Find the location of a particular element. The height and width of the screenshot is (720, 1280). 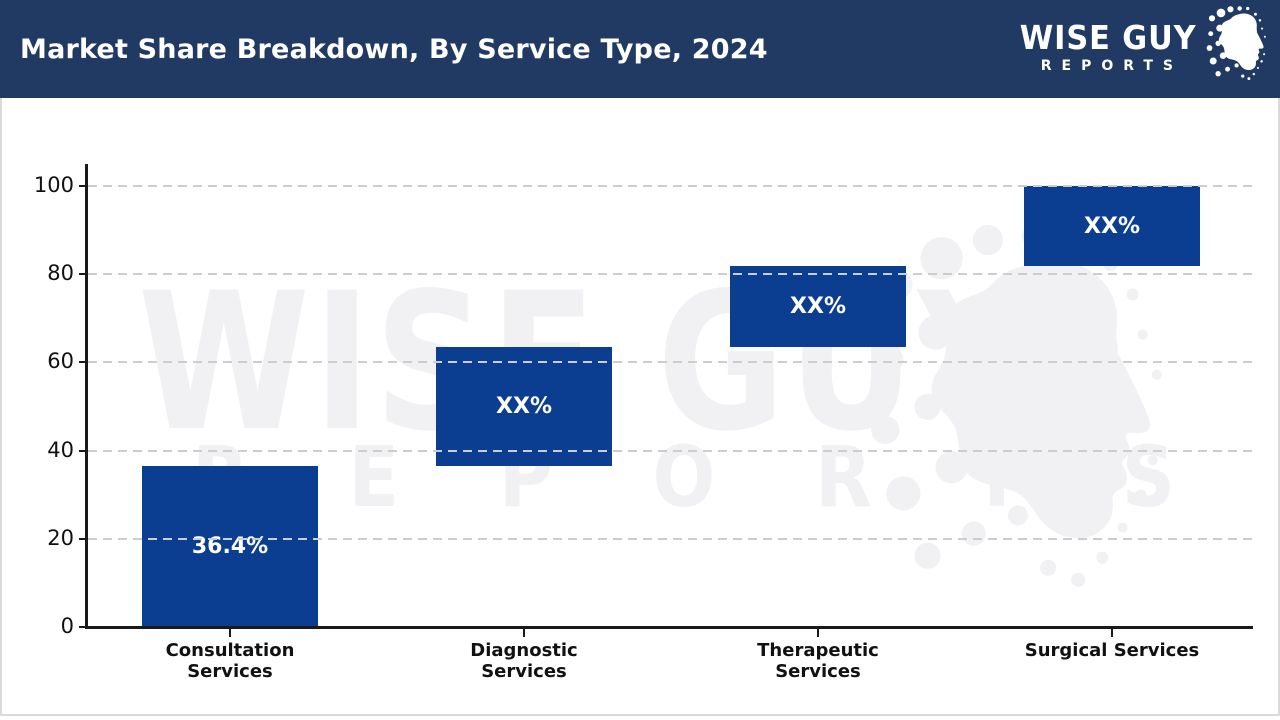

brand-name: WISE GUY is located at coordinates (1108, 37).